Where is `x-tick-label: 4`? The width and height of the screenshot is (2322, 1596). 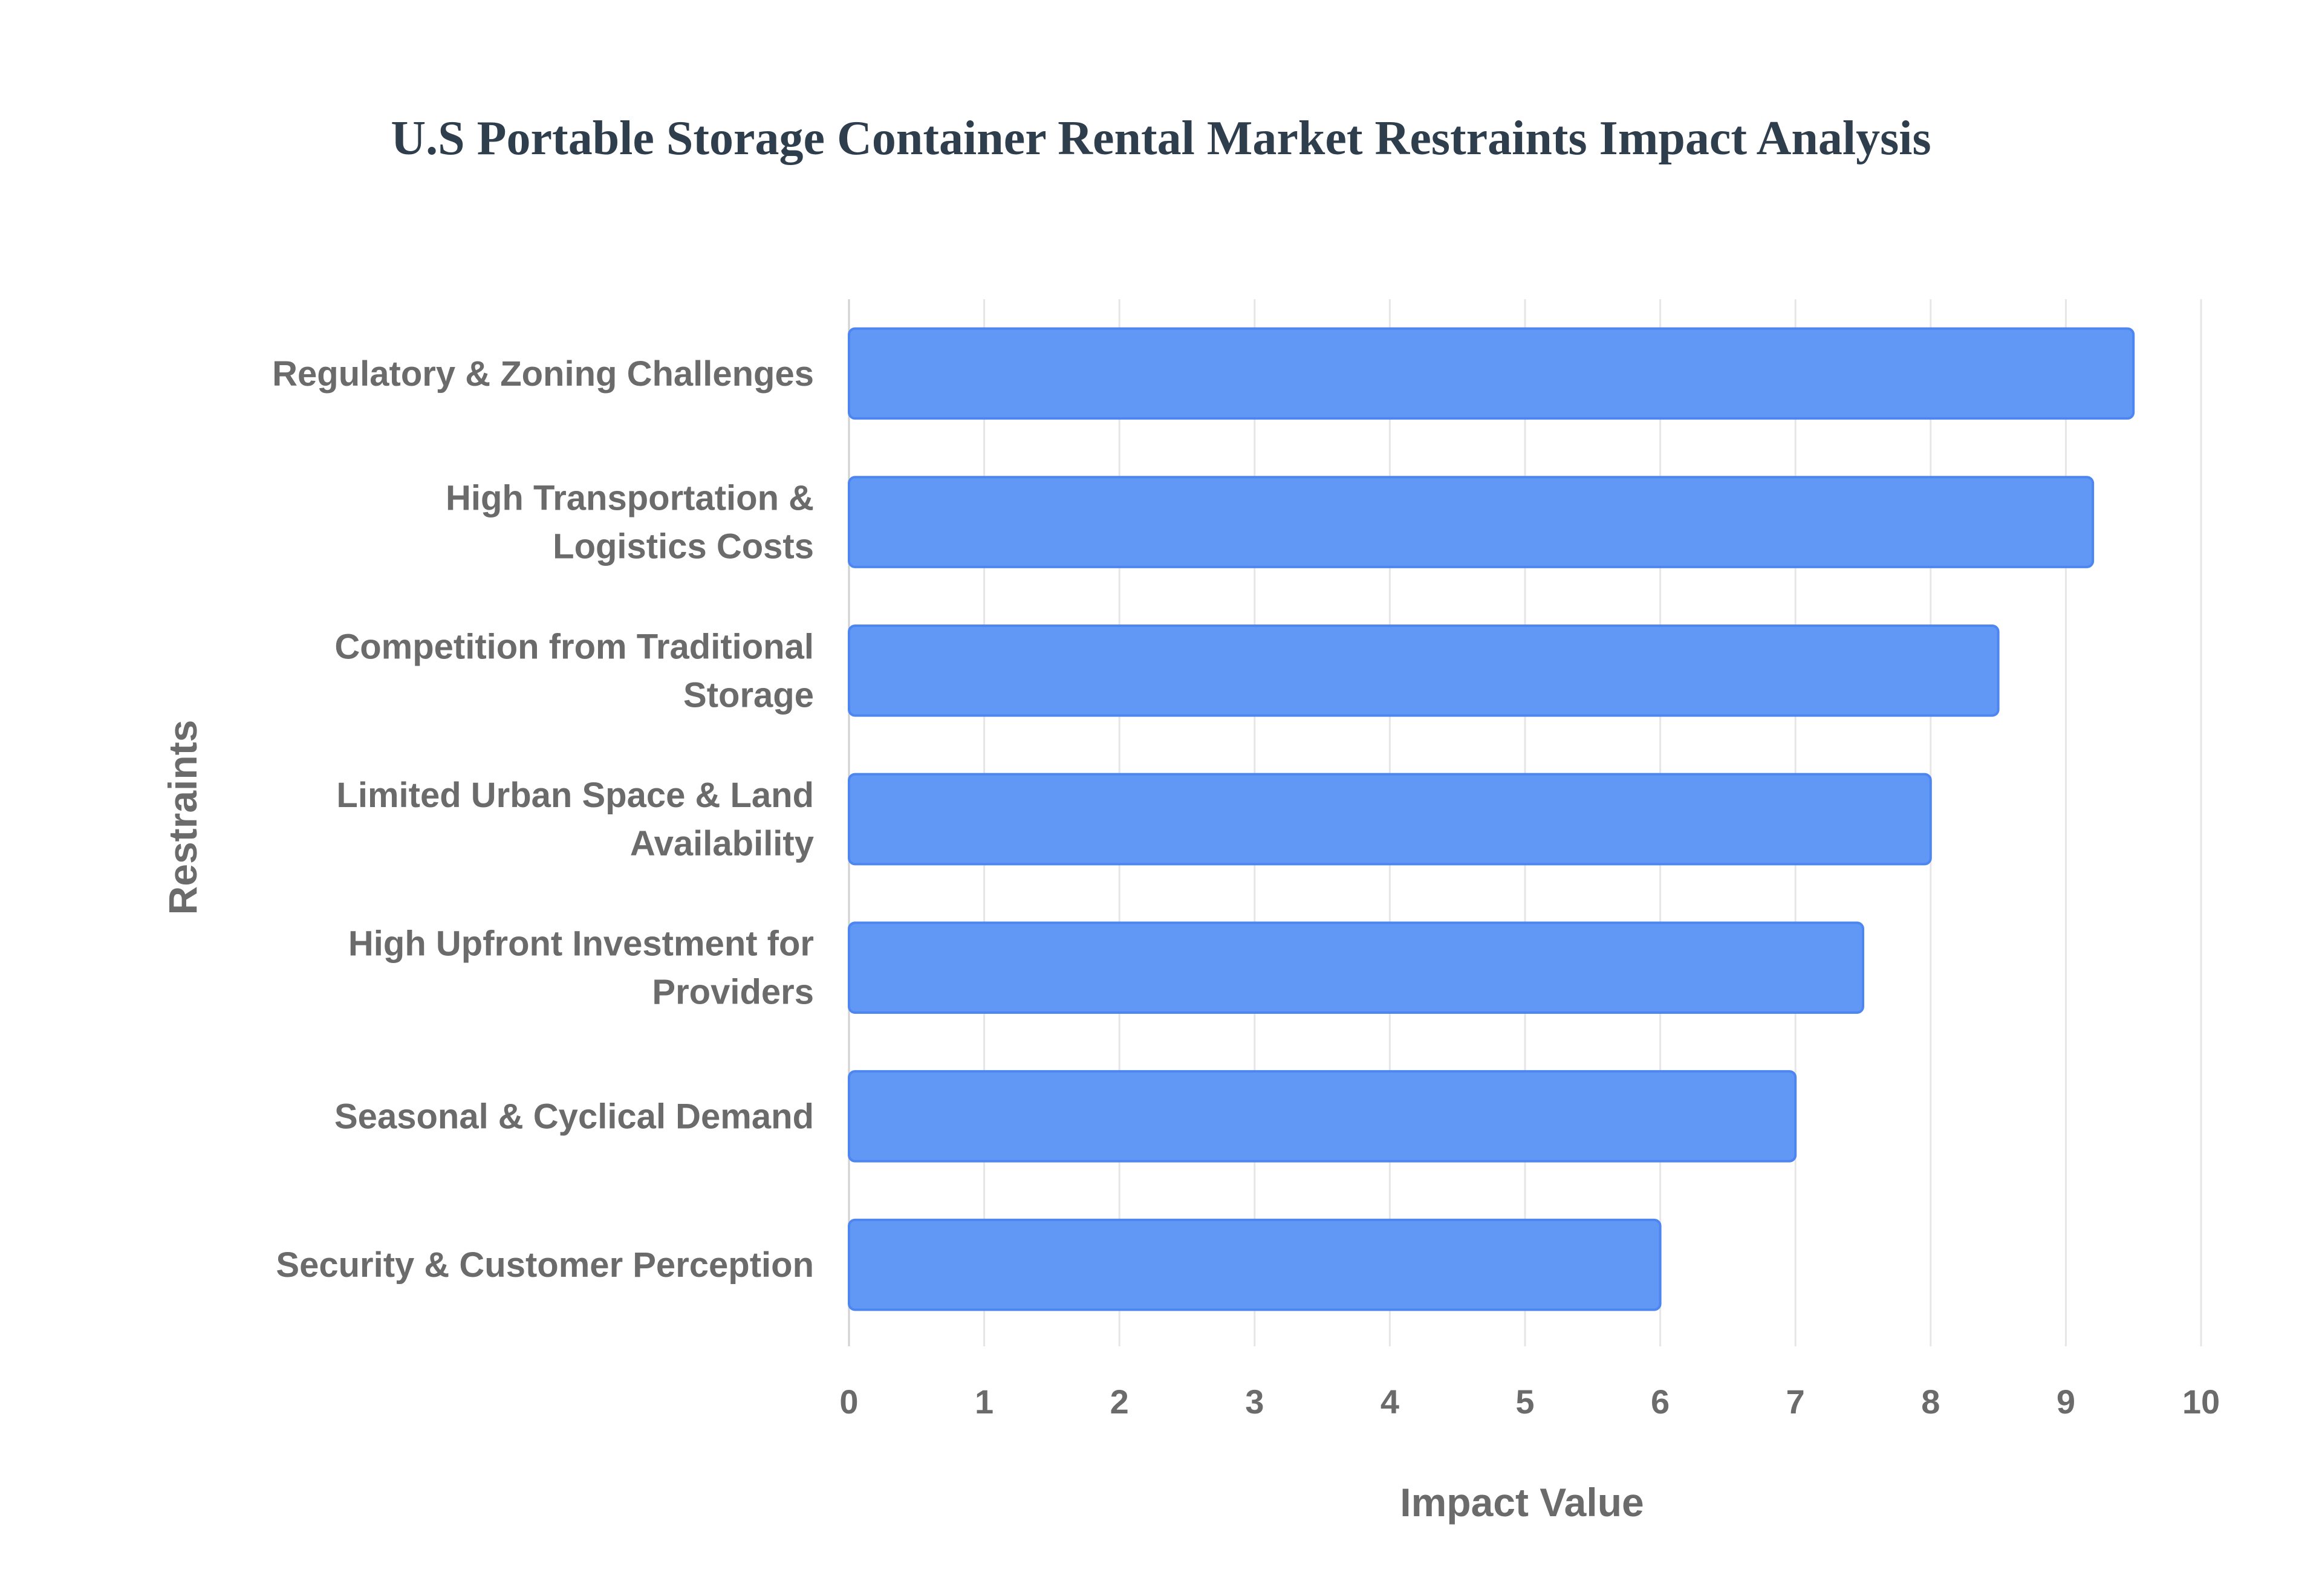 x-tick-label: 4 is located at coordinates (1390, 1402).